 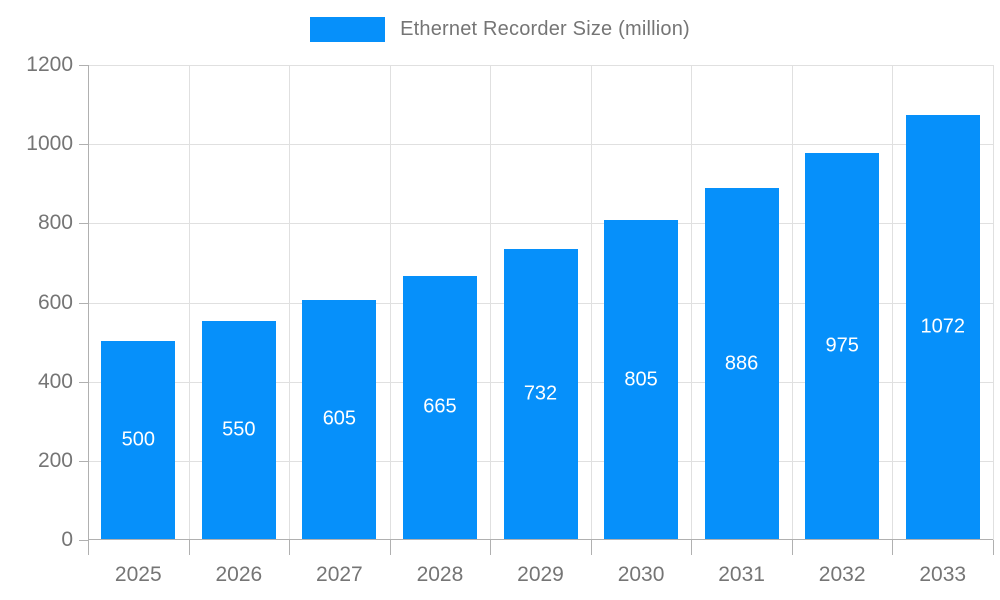 I want to click on bar: 886, so click(x=741, y=363).